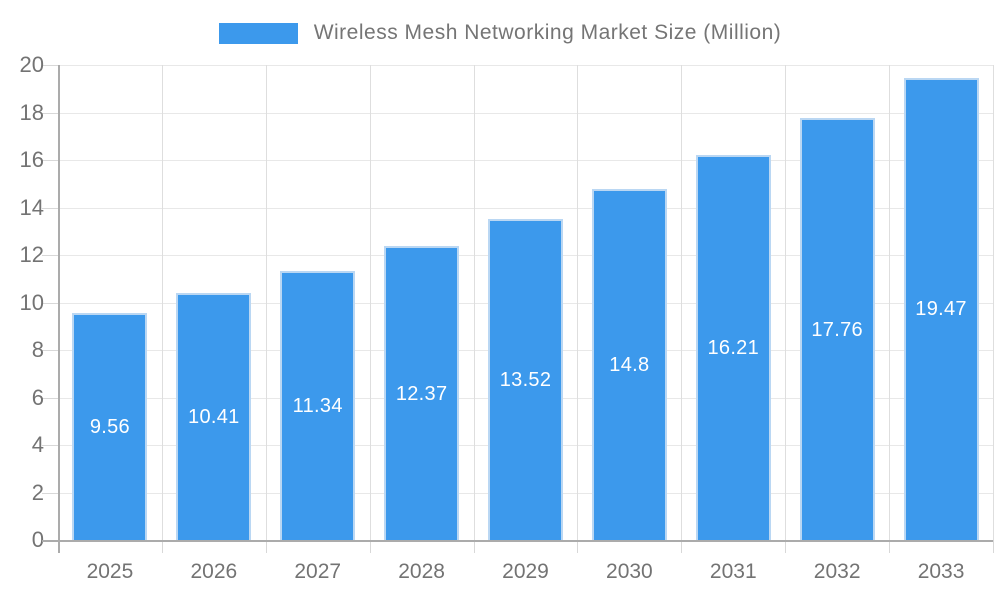  What do you see at coordinates (31, 302) in the screenshot?
I see `y-tick-label: 10` at bounding box center [31, 302].